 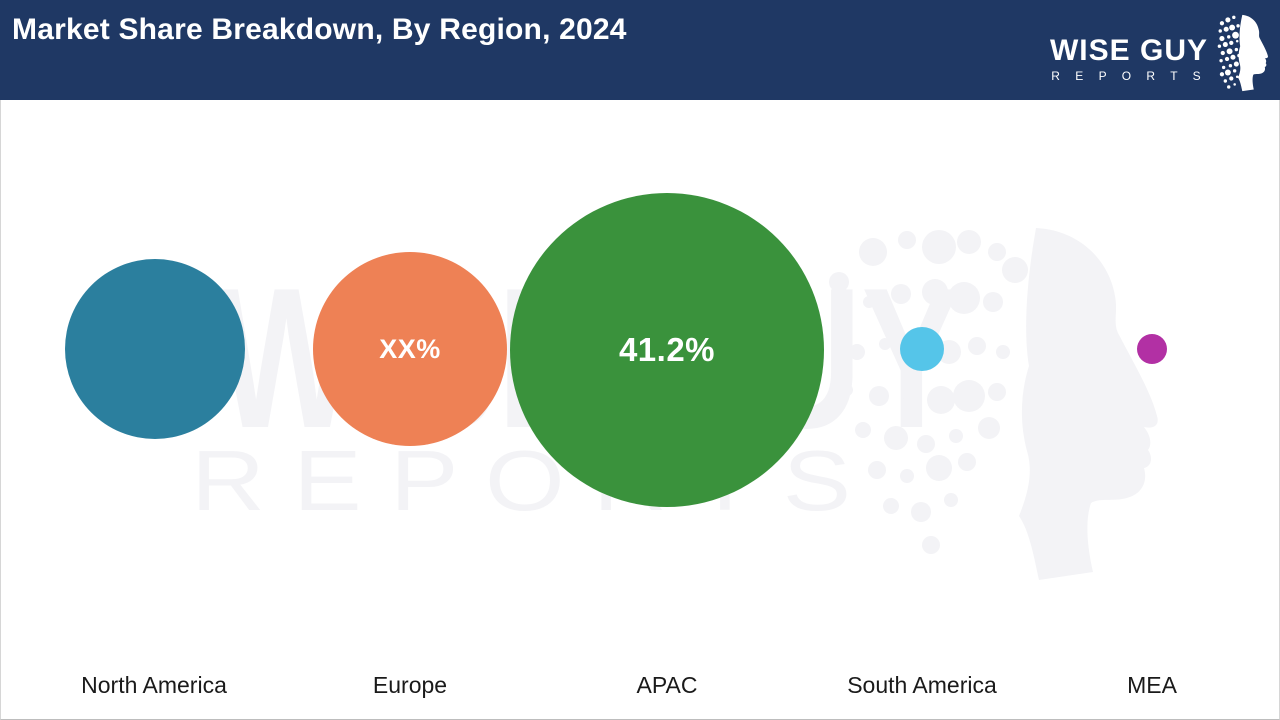 I want to click on category-label-apac: APAC, so click(x=667, y=685).